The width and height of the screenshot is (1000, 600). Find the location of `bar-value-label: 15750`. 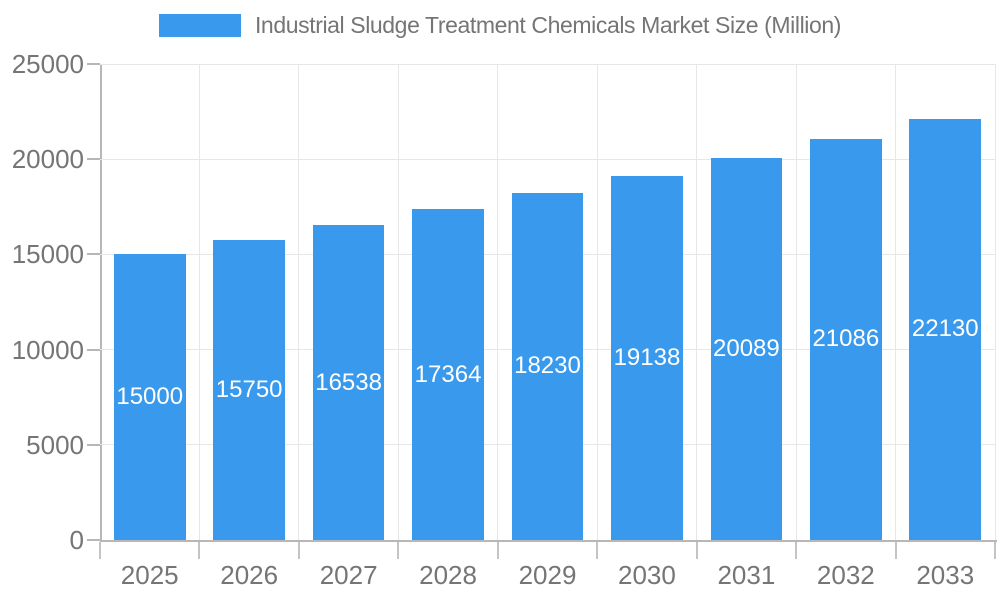

bar-value-label: 15750 is located at coordinates (249, 390).